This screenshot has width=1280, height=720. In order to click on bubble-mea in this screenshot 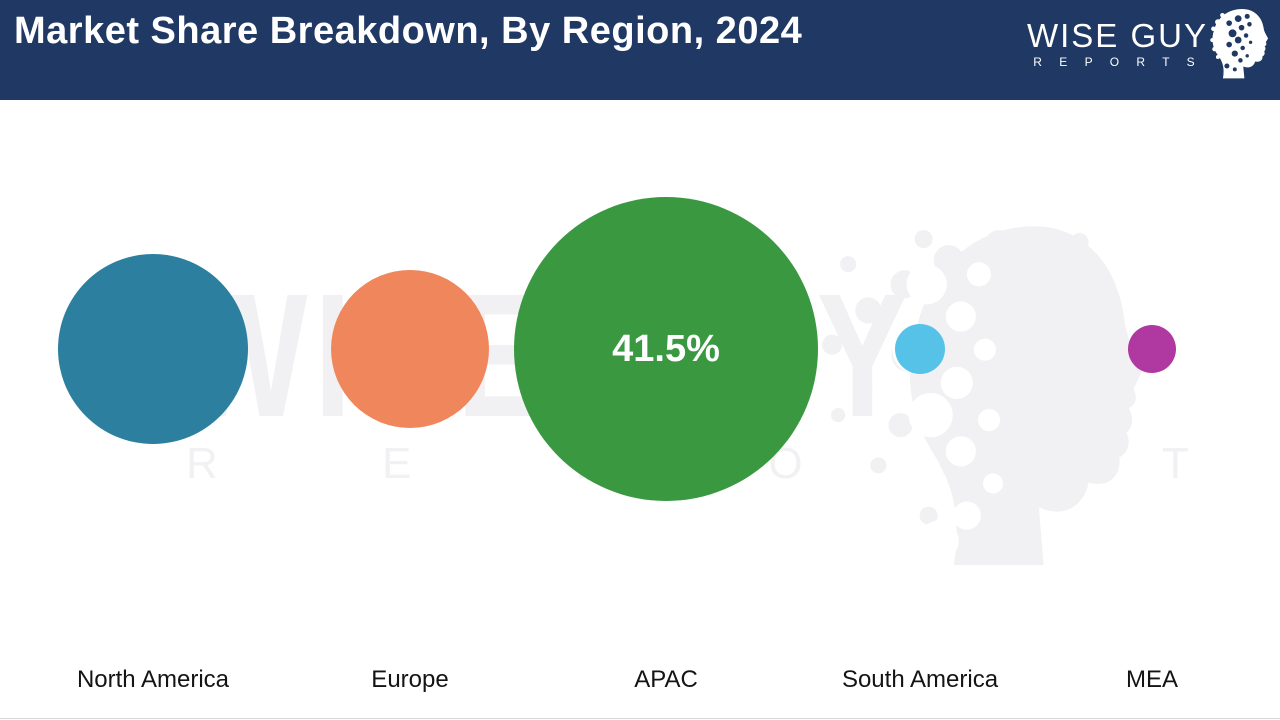, I will do `click(1152, 349)`.